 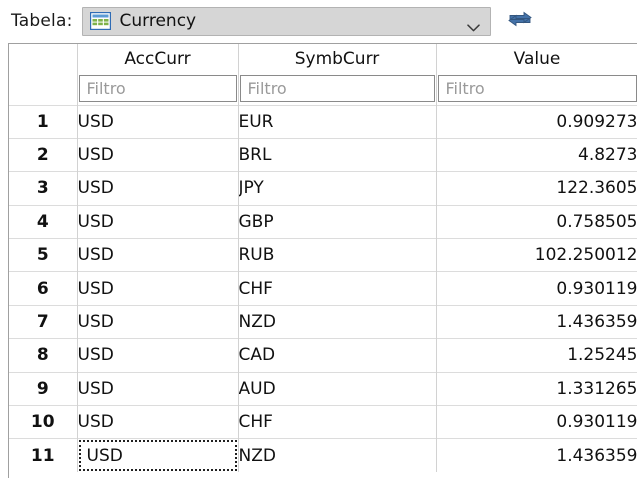 I want to click on table-select-value: Currency, so click(x=158, y=21).